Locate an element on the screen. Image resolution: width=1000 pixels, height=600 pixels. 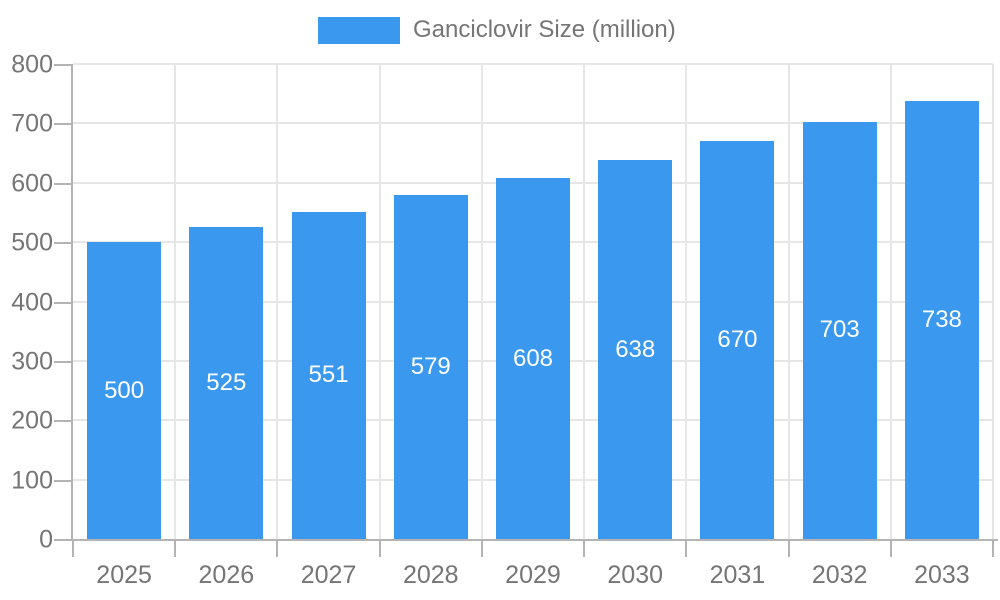
bar-2028: 579 is located at coordinates (430, 367).